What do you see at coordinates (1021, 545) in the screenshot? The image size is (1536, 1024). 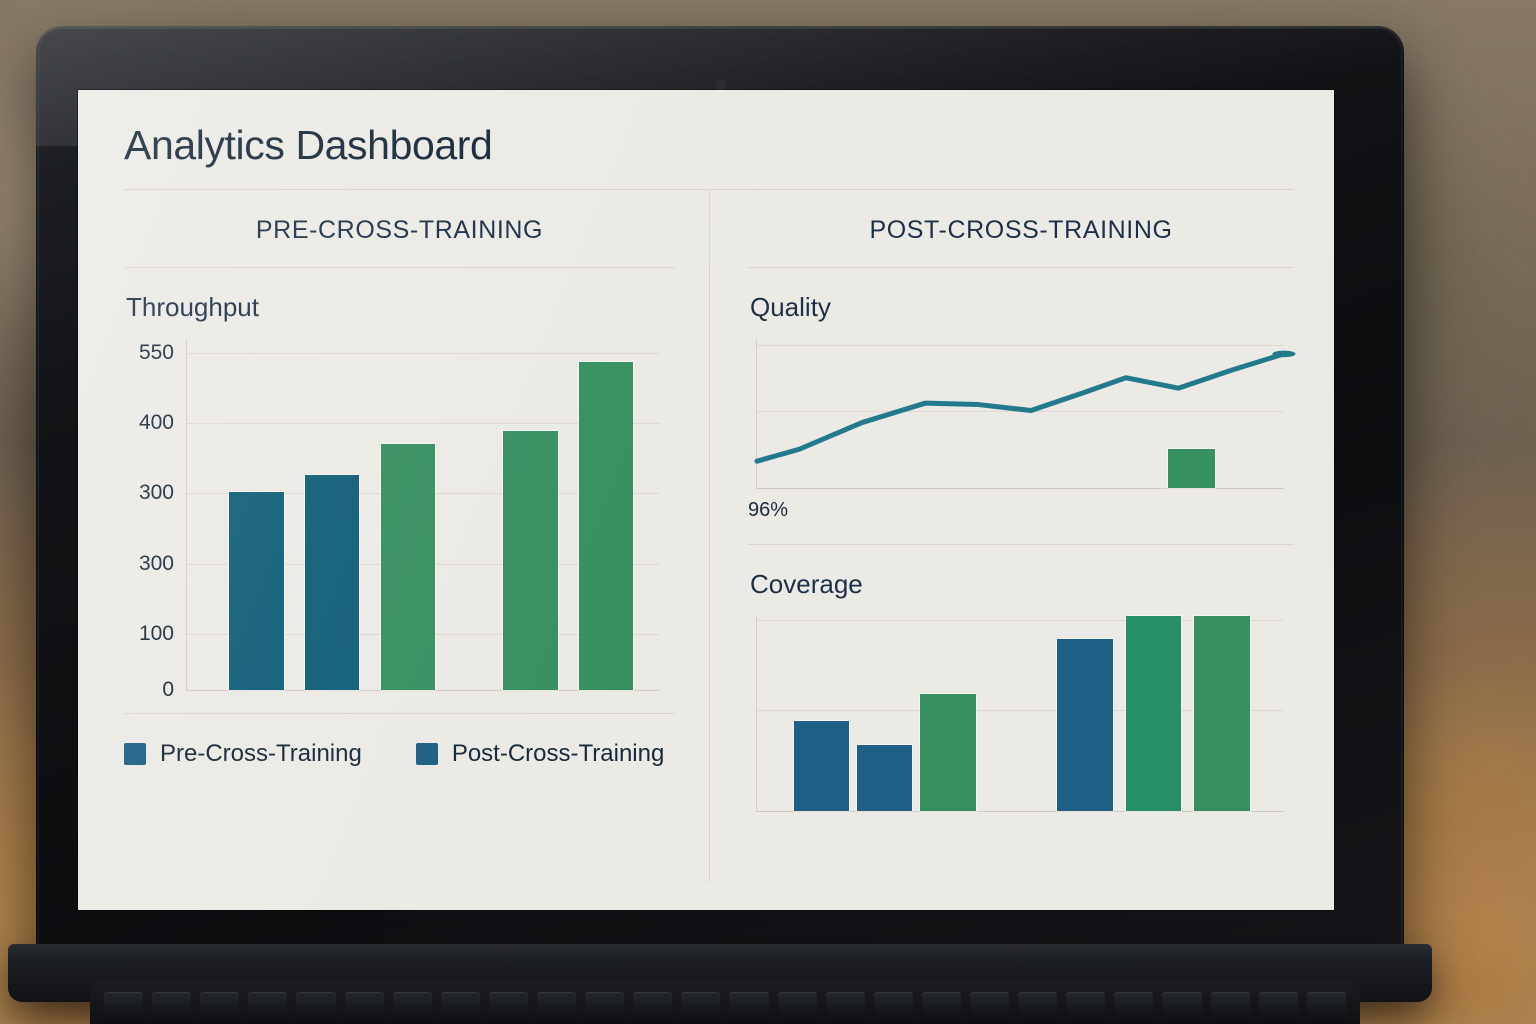 I see `panel-divider-right` at bounding box center [1021, 545].